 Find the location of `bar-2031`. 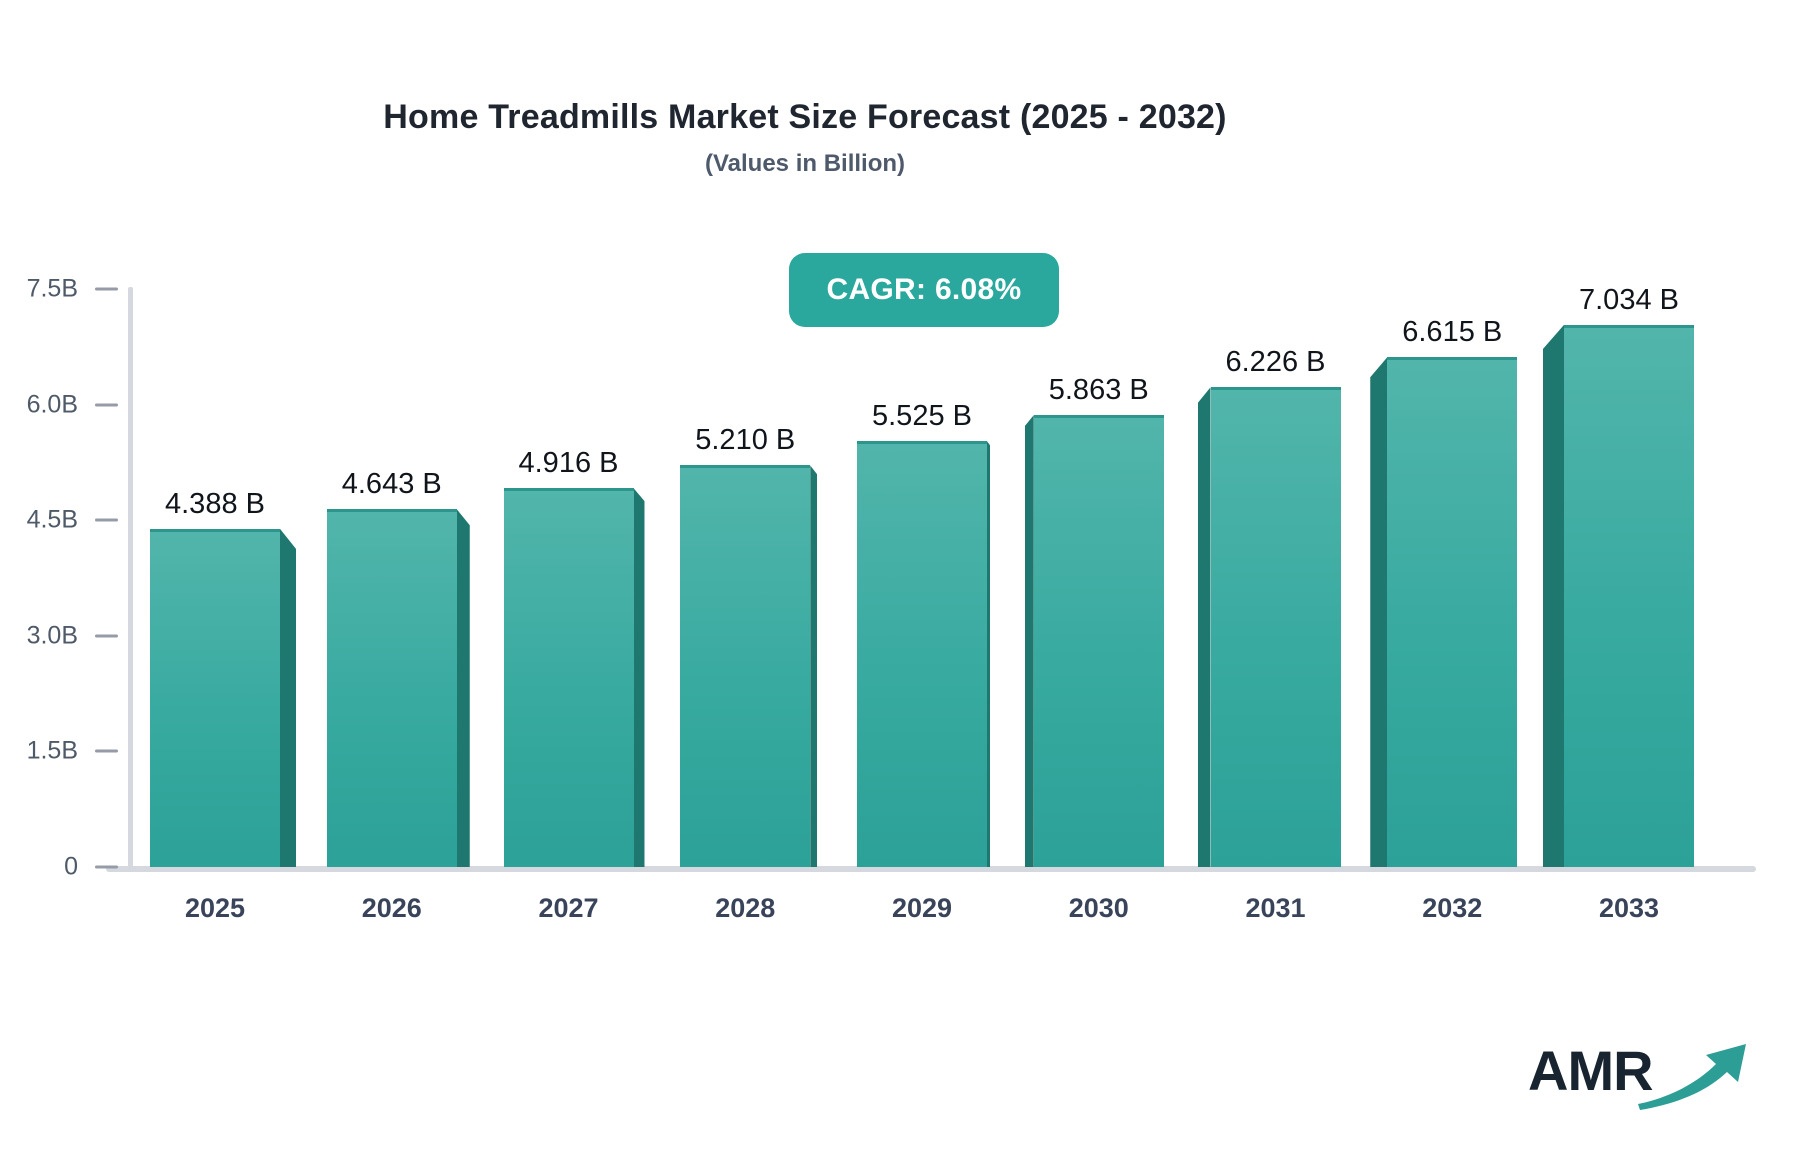

bar-2031 is located at coordinates (1275, 627).